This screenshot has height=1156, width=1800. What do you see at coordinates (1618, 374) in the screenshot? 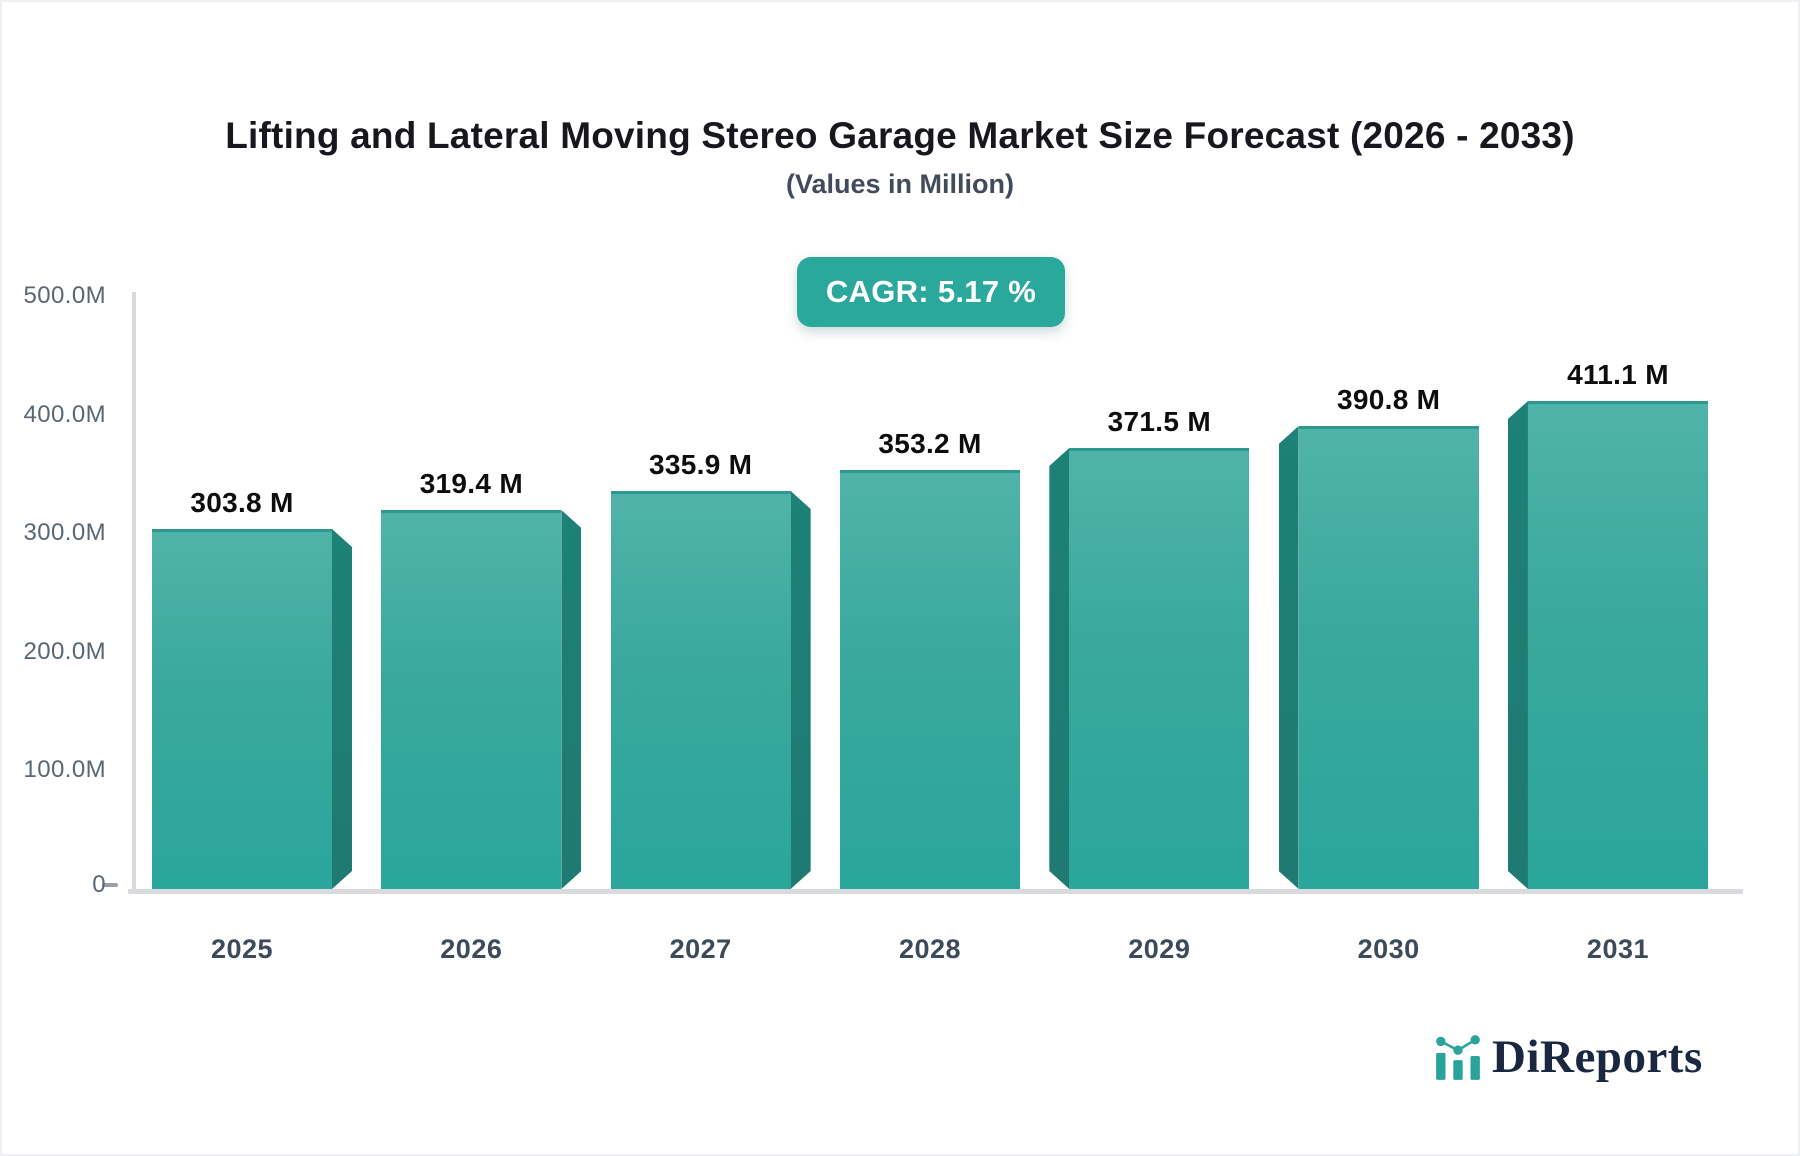
I see `bar-value-label: 411.1 M` at bounding box center [1618, 374].